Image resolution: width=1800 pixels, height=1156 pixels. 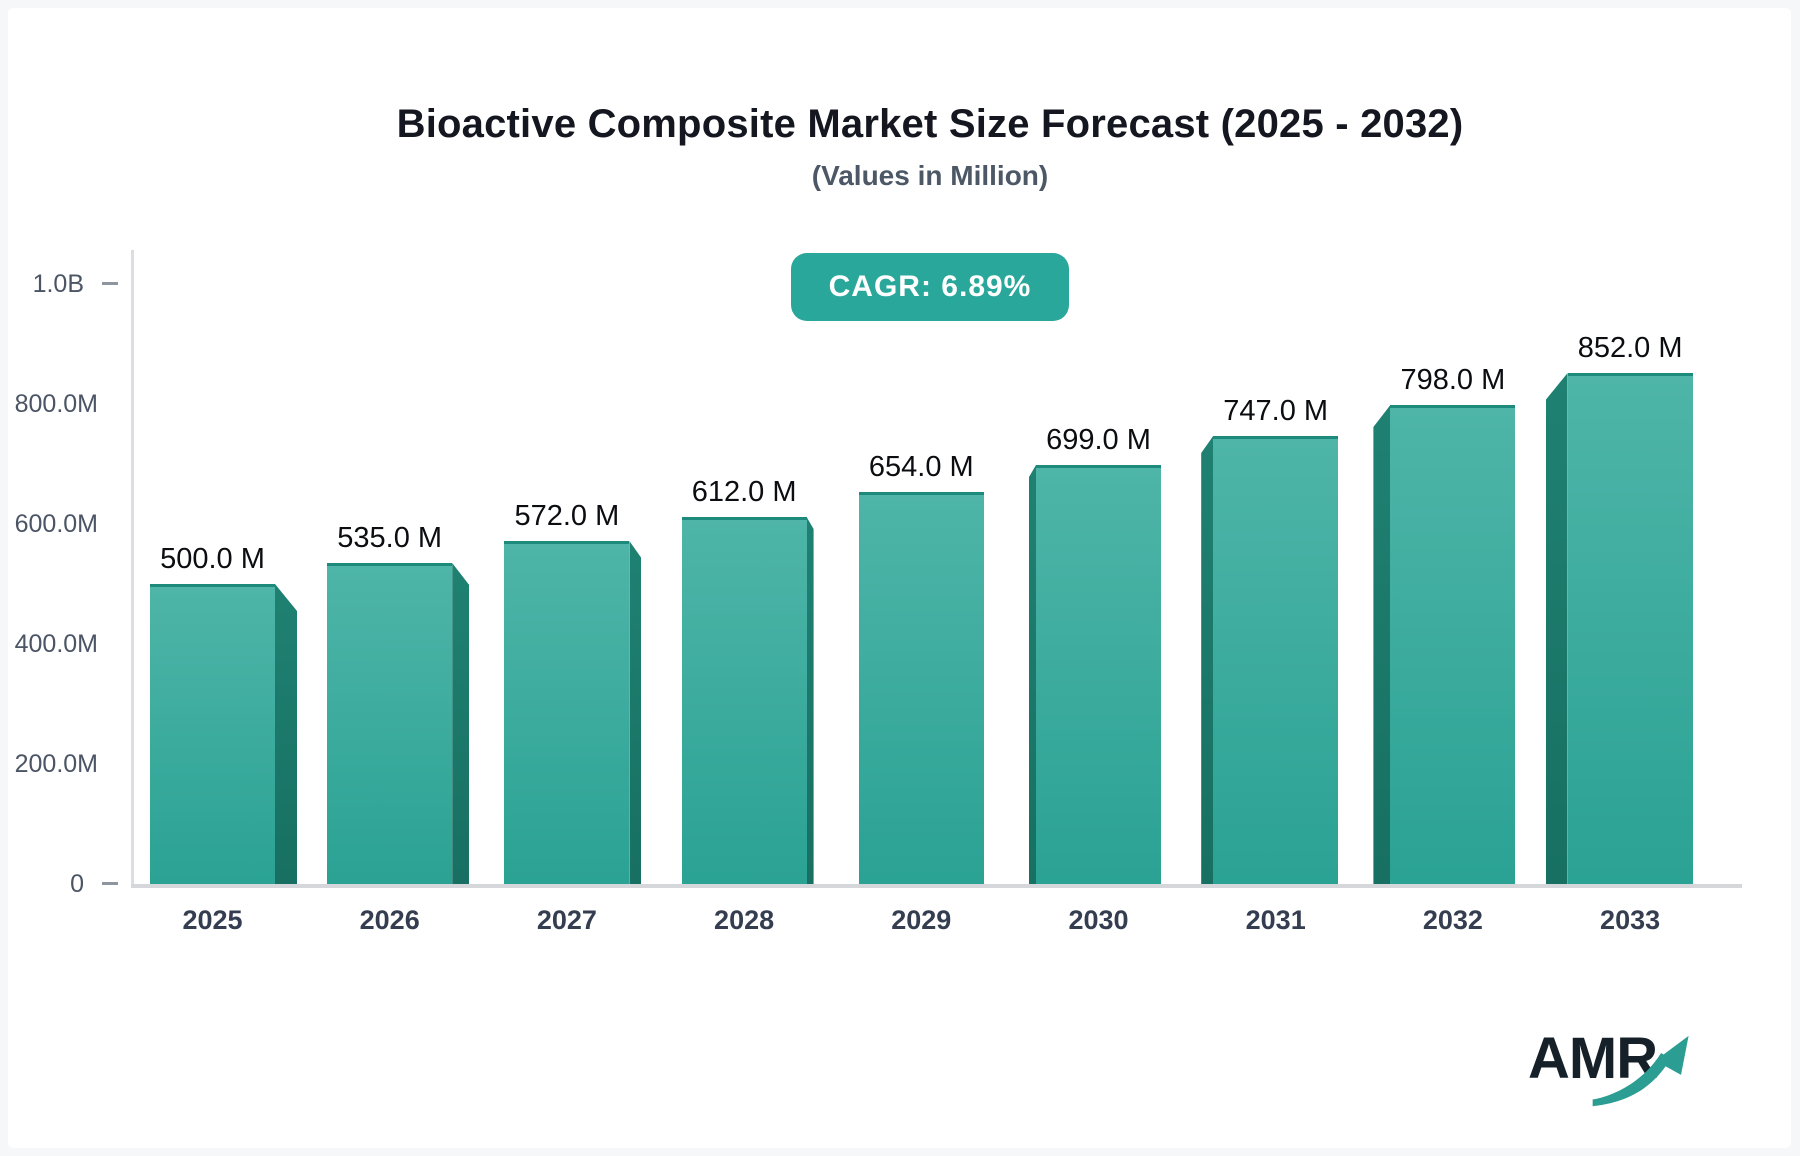 I want to click on bar-value-label: 654.0 M, so click(x=921, y=467).